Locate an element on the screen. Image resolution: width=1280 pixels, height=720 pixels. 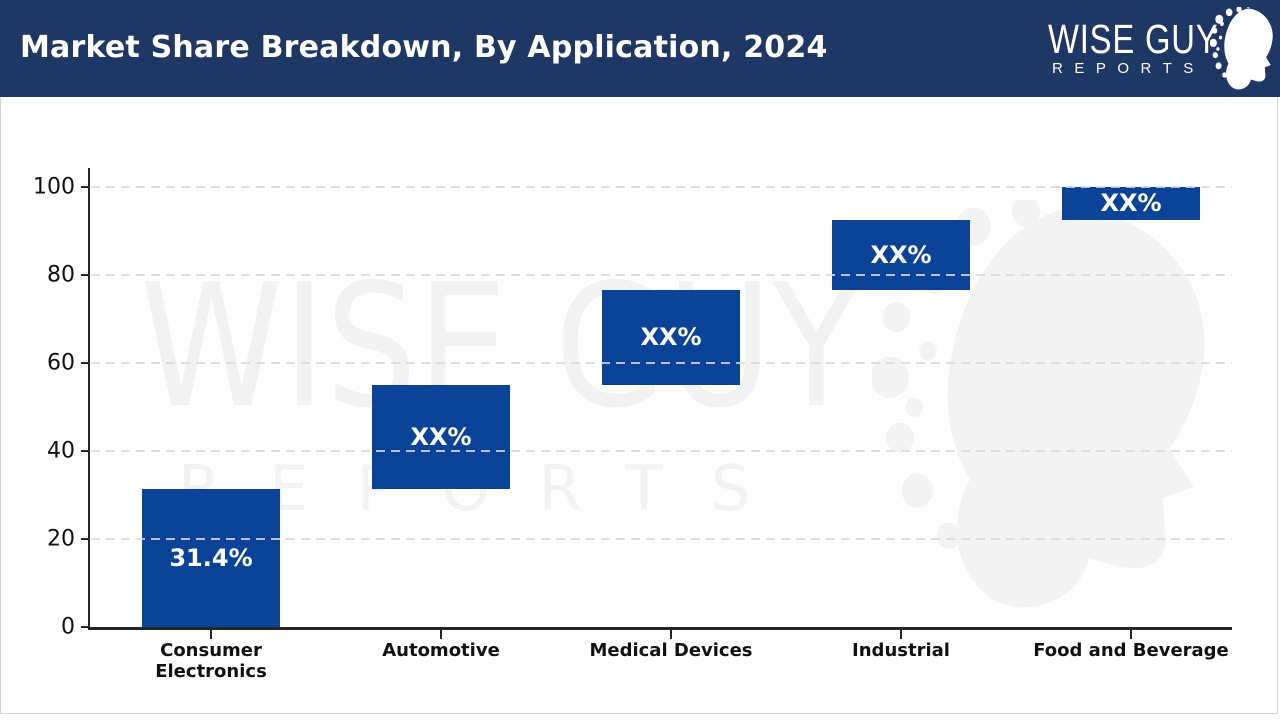
y-tick-label-20: 20 is located at coordinates (61, 539).